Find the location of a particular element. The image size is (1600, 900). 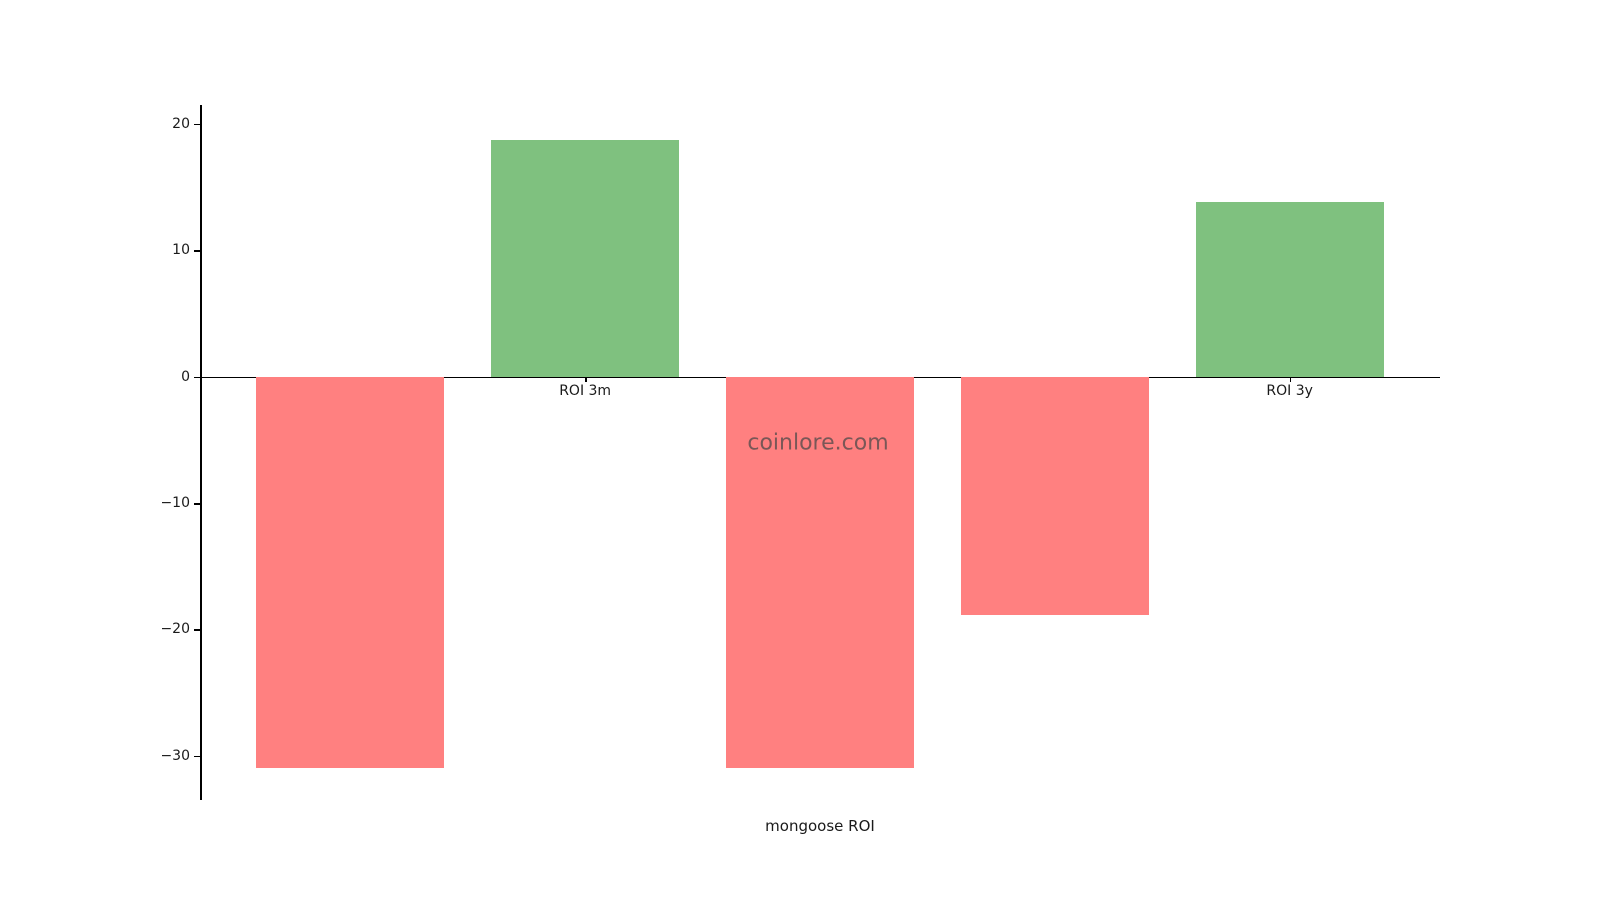

x-tick-label: ROI 3y is located at coordinates (1289, 390).